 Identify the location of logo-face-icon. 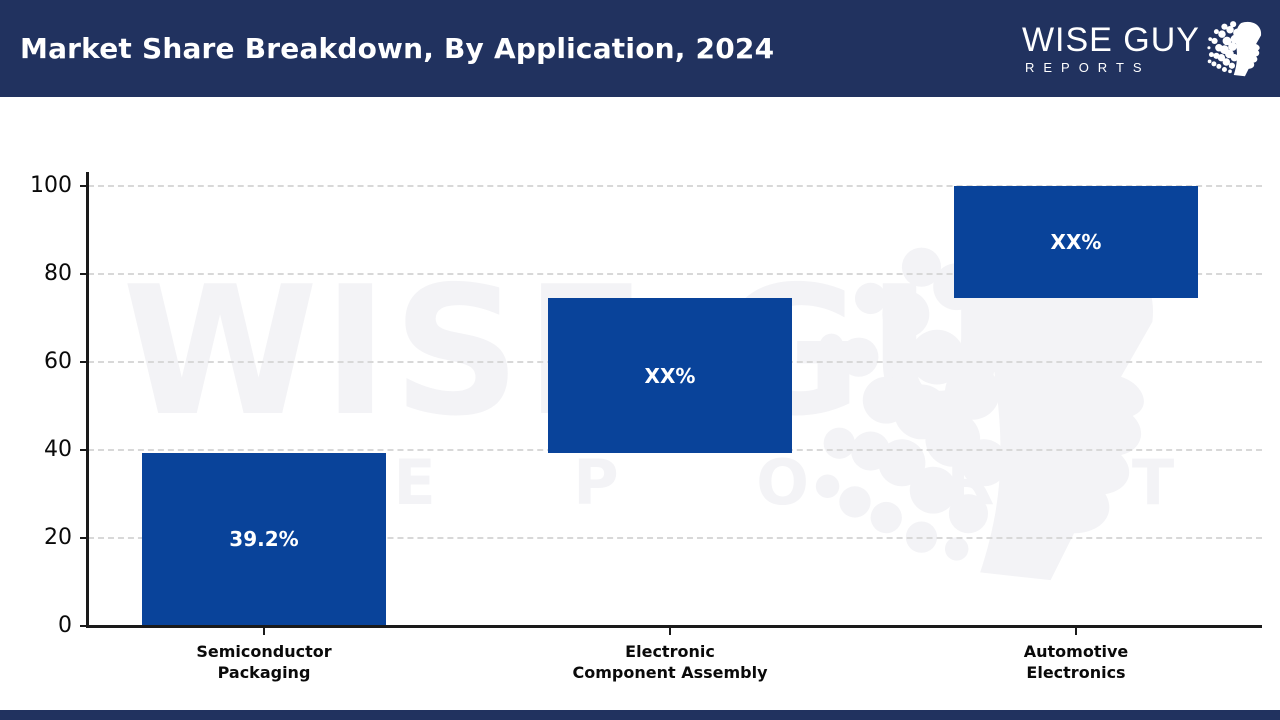
(1234, 48).